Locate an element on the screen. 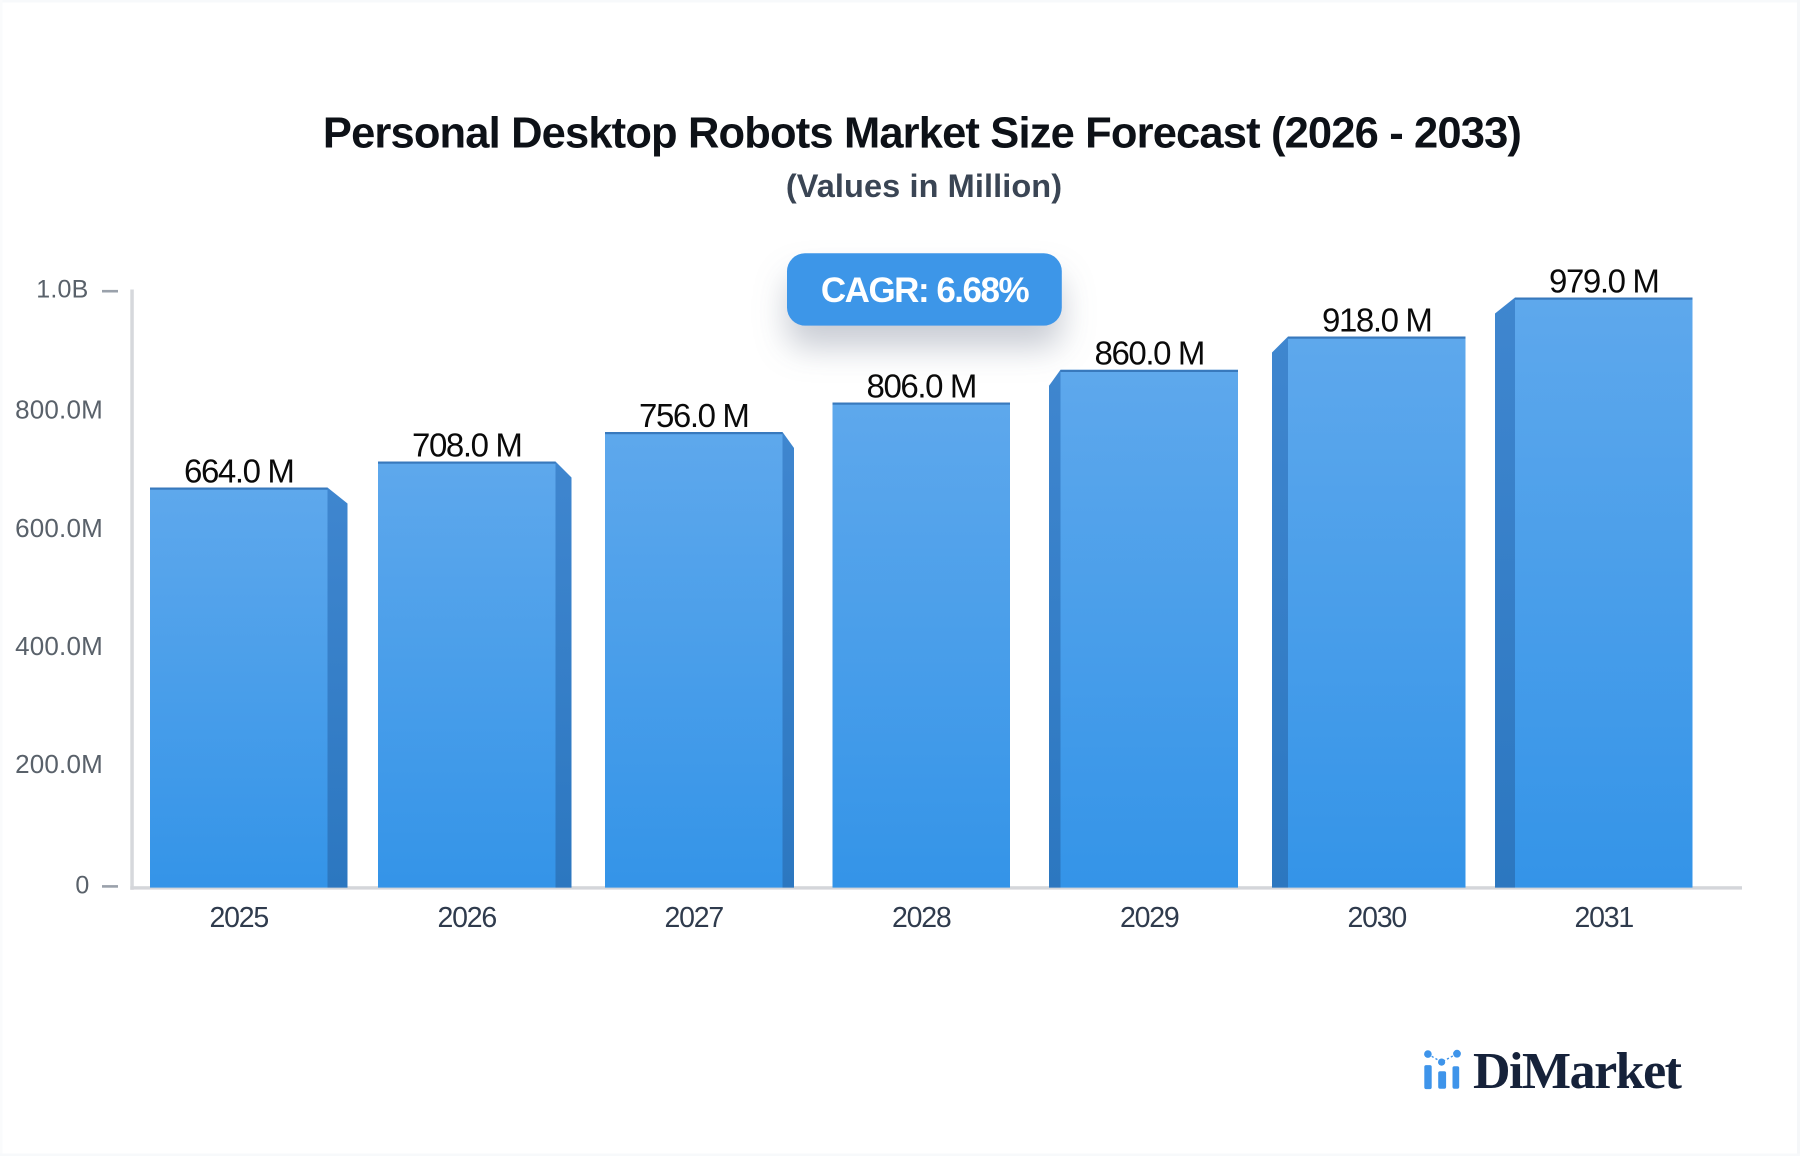  svg-text: 1.0B is located at coordinates (62, 290).